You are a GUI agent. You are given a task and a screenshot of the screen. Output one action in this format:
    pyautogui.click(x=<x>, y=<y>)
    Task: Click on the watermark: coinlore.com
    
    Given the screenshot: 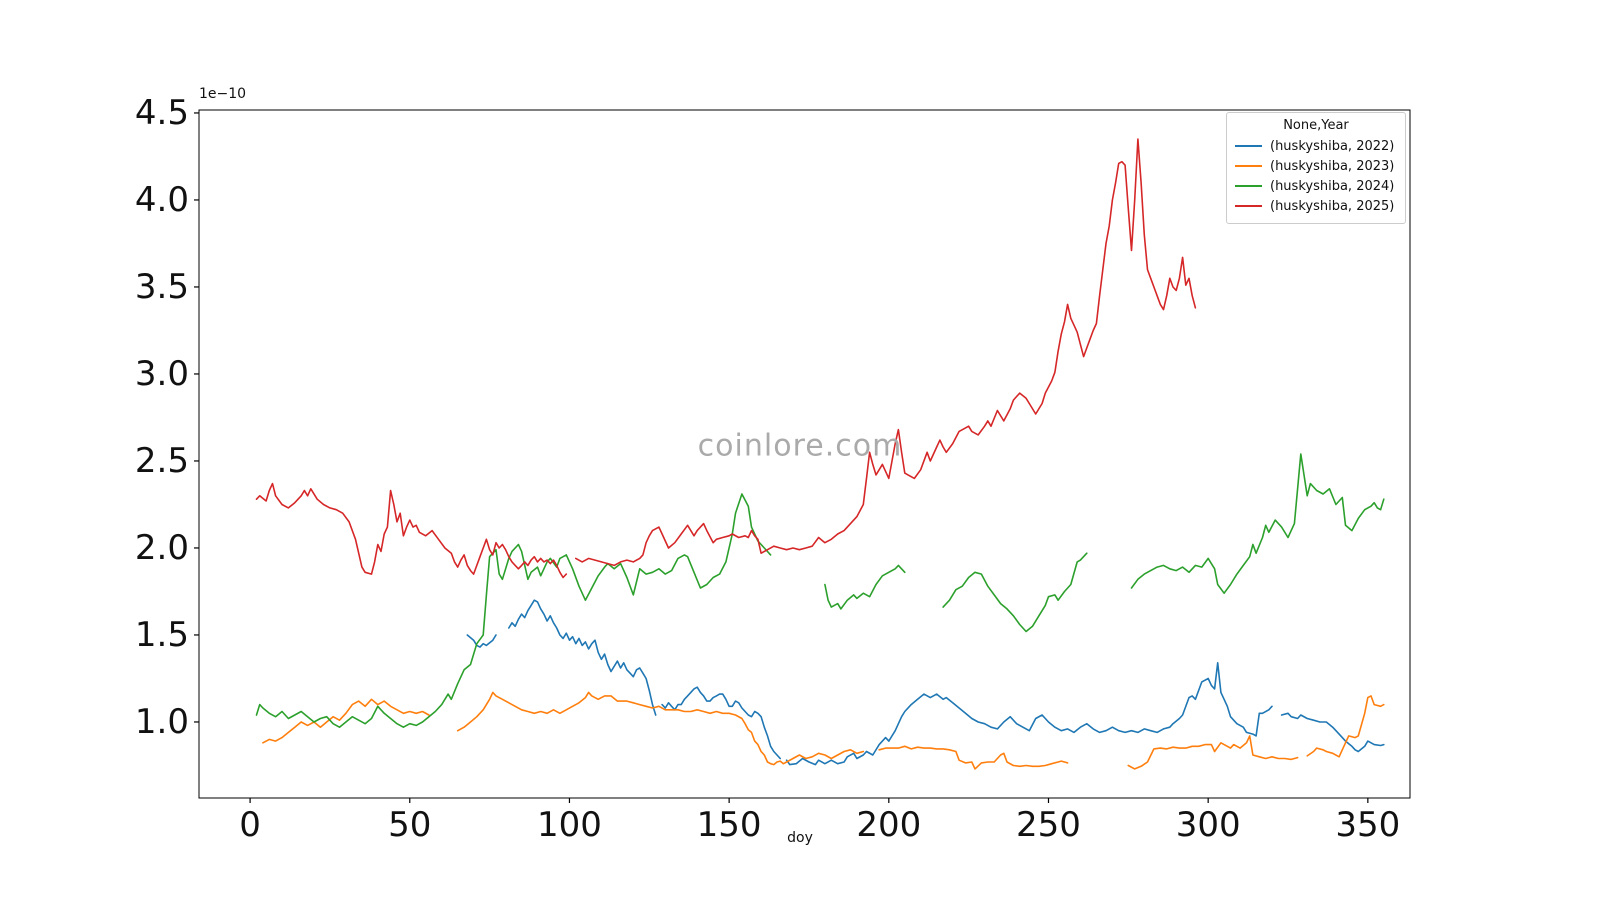 What is the action you would take?
    pyautogui.click(x=800, y=446)
    